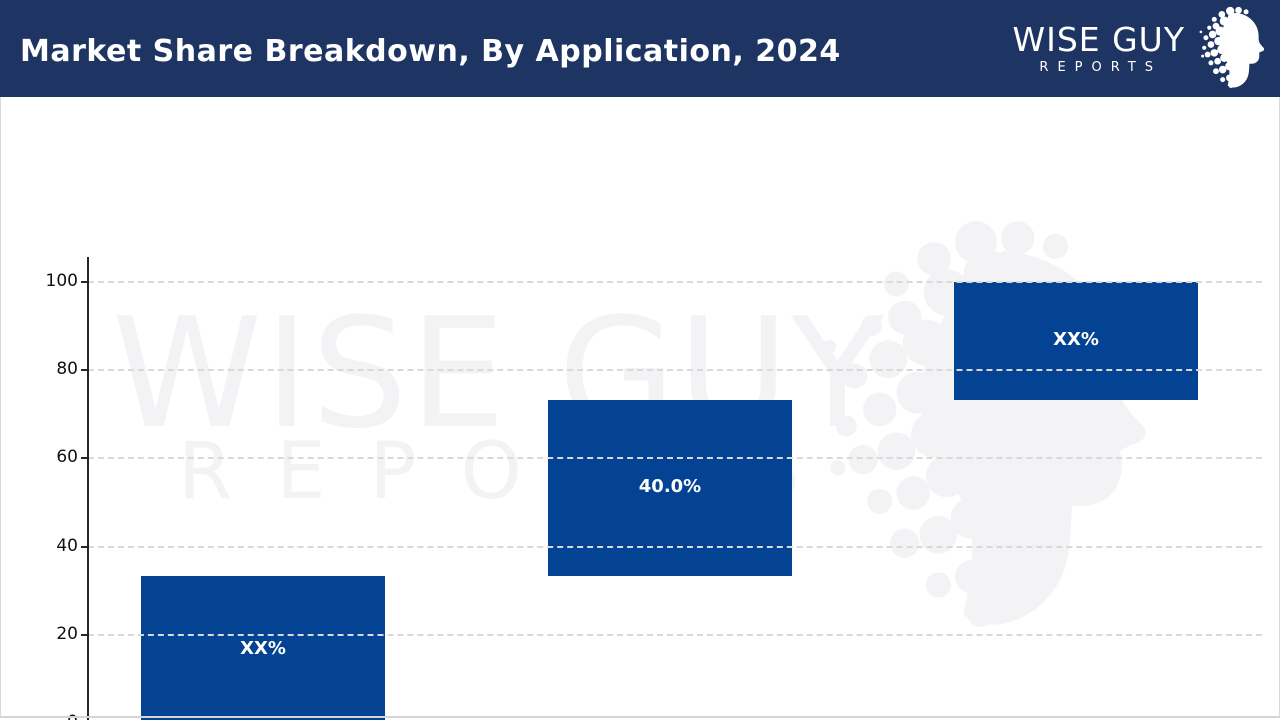 The height and width of the screenshot is (720, 1280). What do you see at coordinates (67, 369) in the screenshot?
I see `y-tick-label-80: 80` at bounding box center [67, 369].